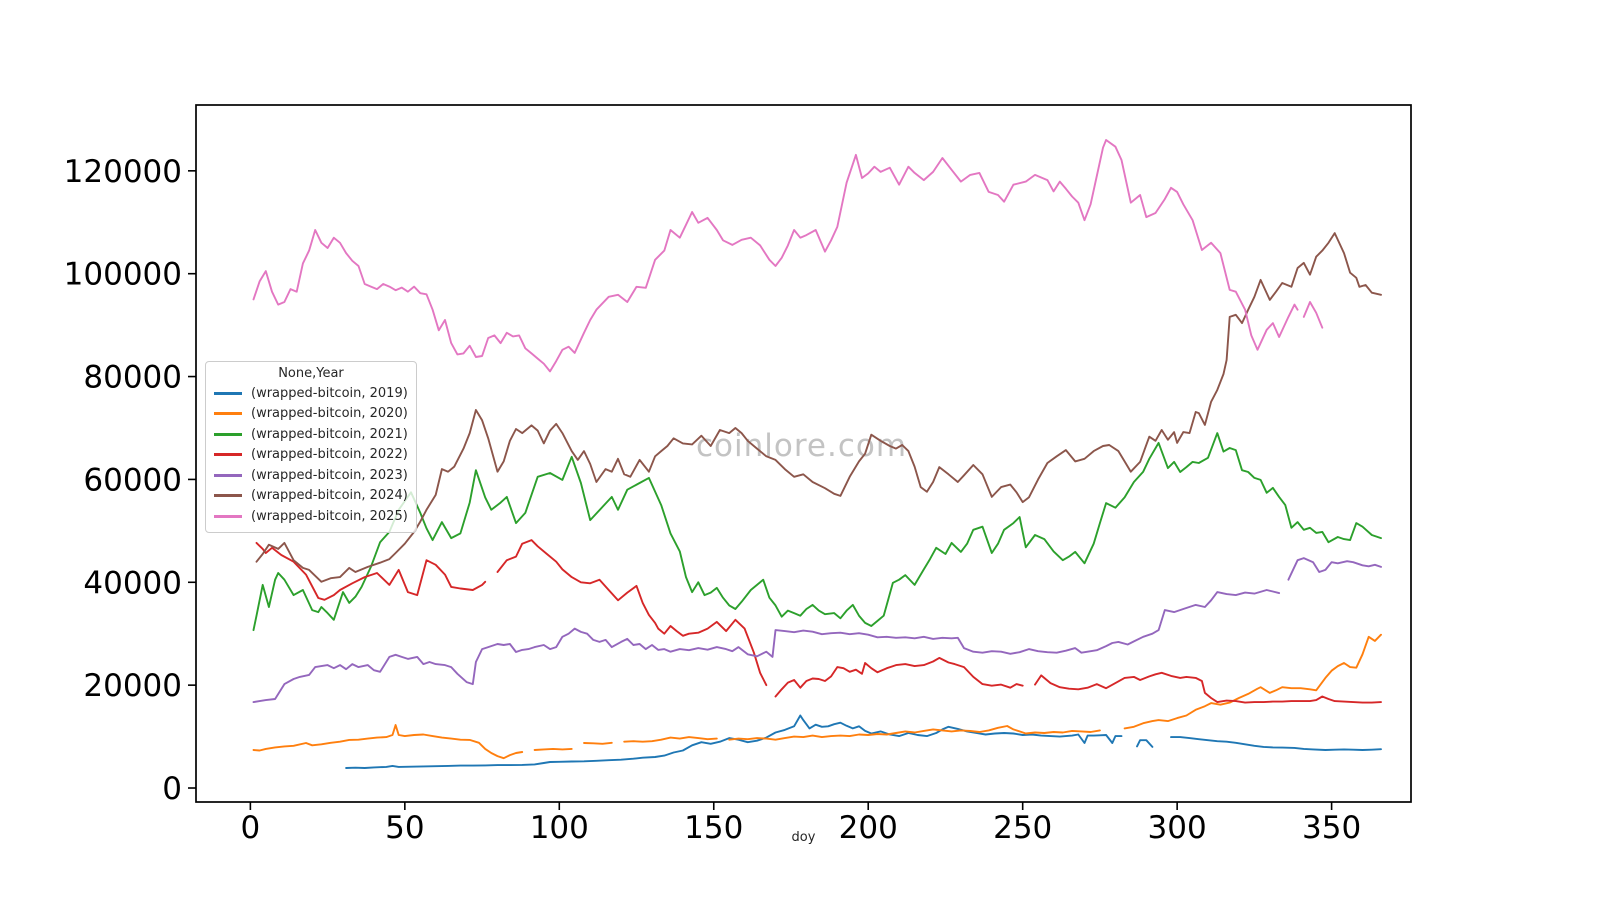 Image resolution: width=1600 pixels, height=900 pixels. Describe the element at coordinates (132, 378) in the screenshot. I see `y-tick-label: 80000` at that location.